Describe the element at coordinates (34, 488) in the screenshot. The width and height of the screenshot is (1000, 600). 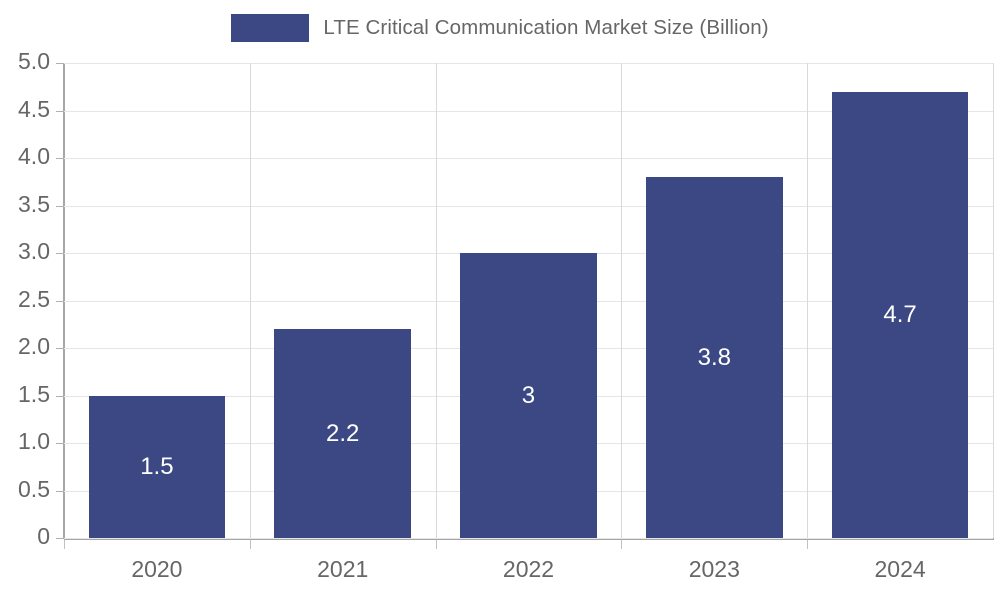
I see `y-tick-label: 0.5` at that location.